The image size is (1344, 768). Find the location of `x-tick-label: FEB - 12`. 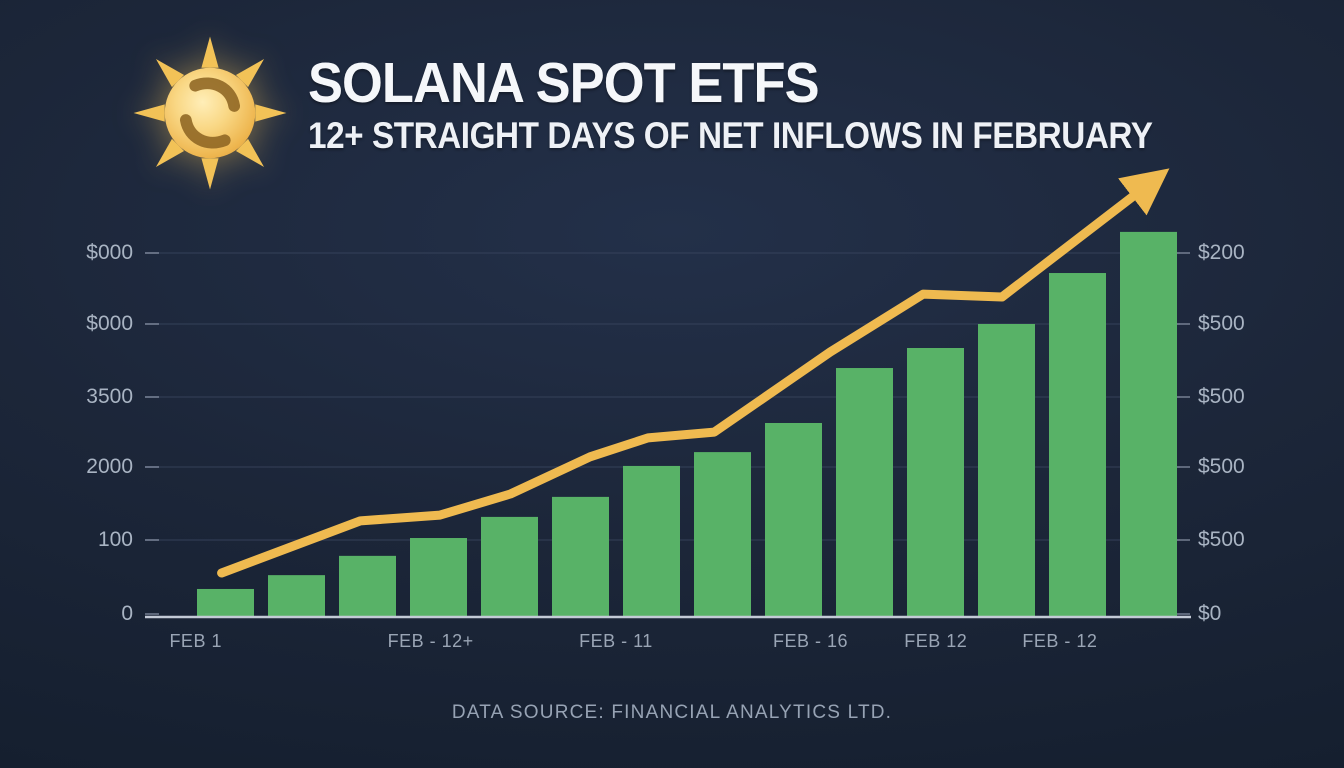

x-tick-label: FEB - 12 is located at coordinates (1060, 641).